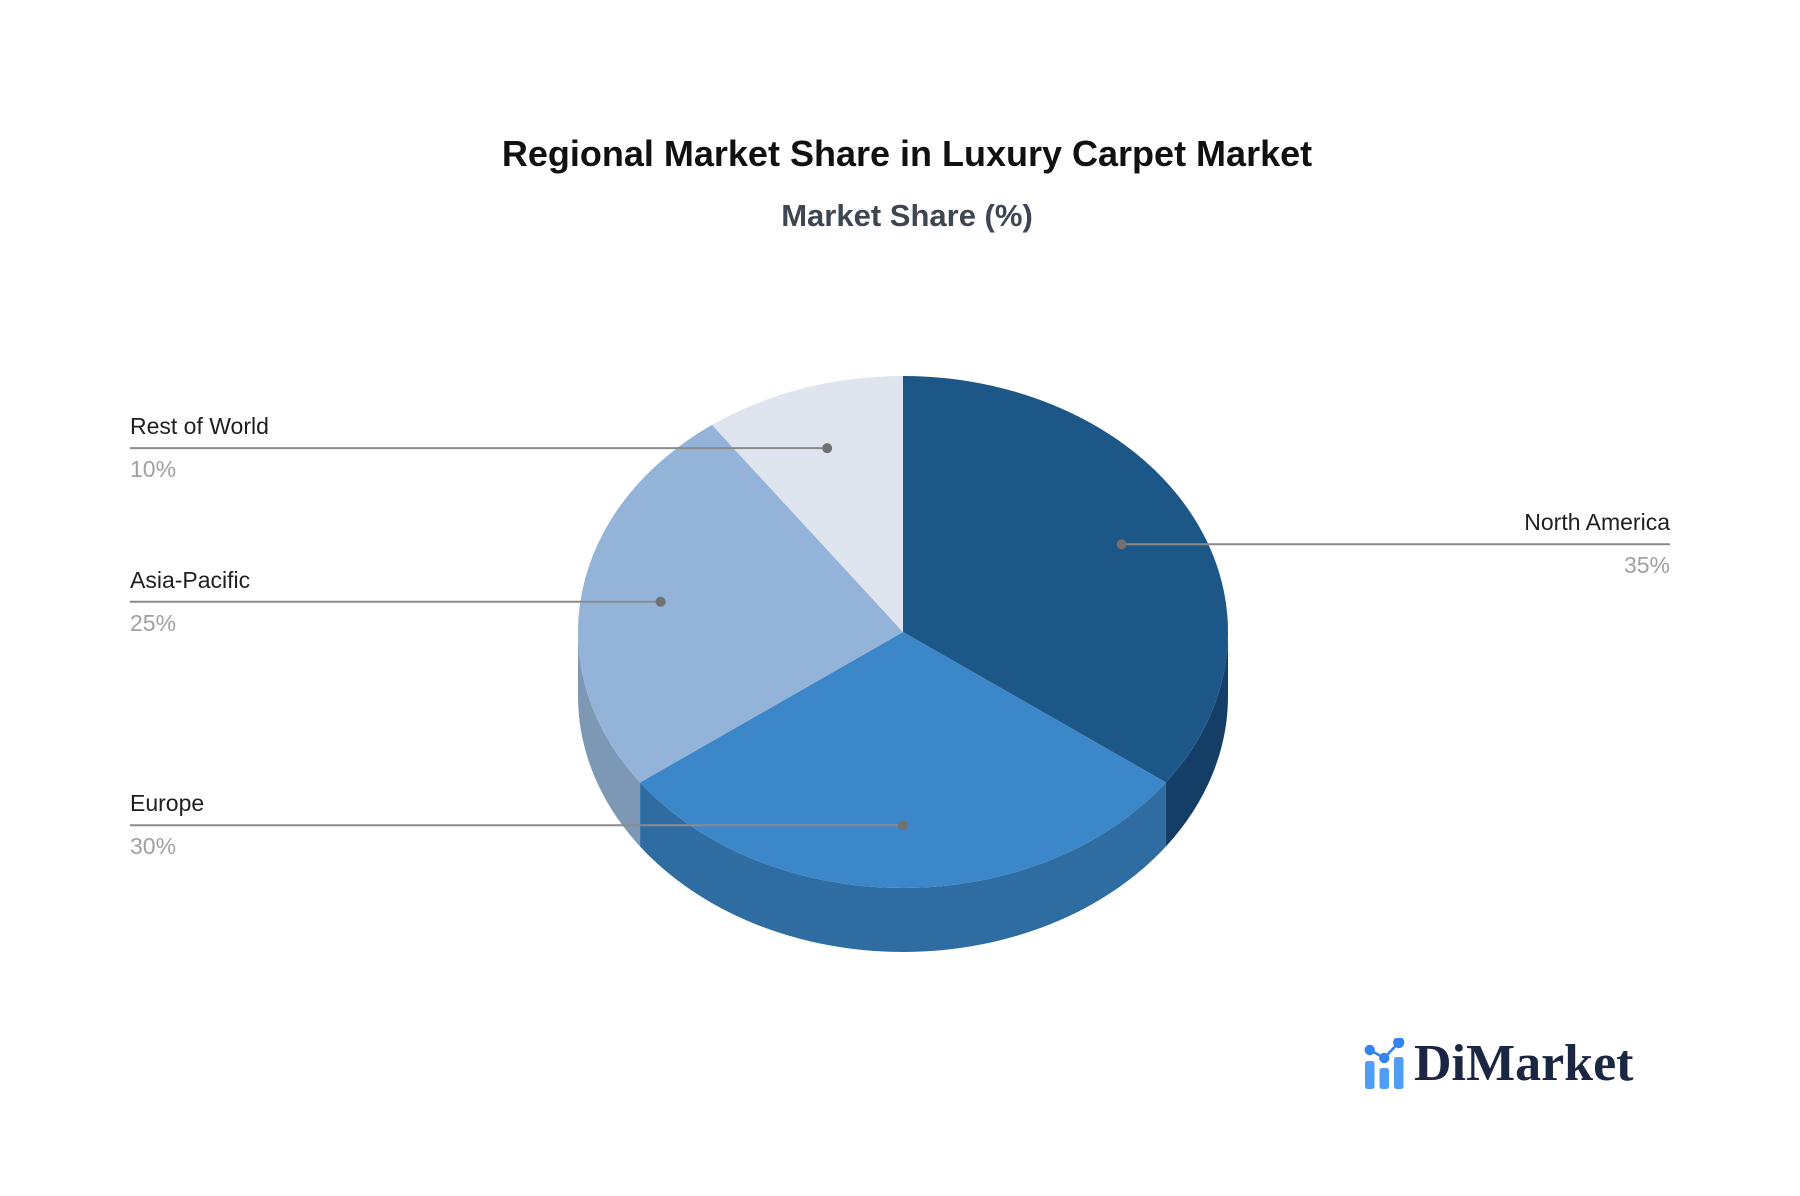 The image size is (1800, 1196). What do you see at coordinates (153, 469) in the screenshot?
I see `slice-percent: 10%` at bounding box center [153, 469].